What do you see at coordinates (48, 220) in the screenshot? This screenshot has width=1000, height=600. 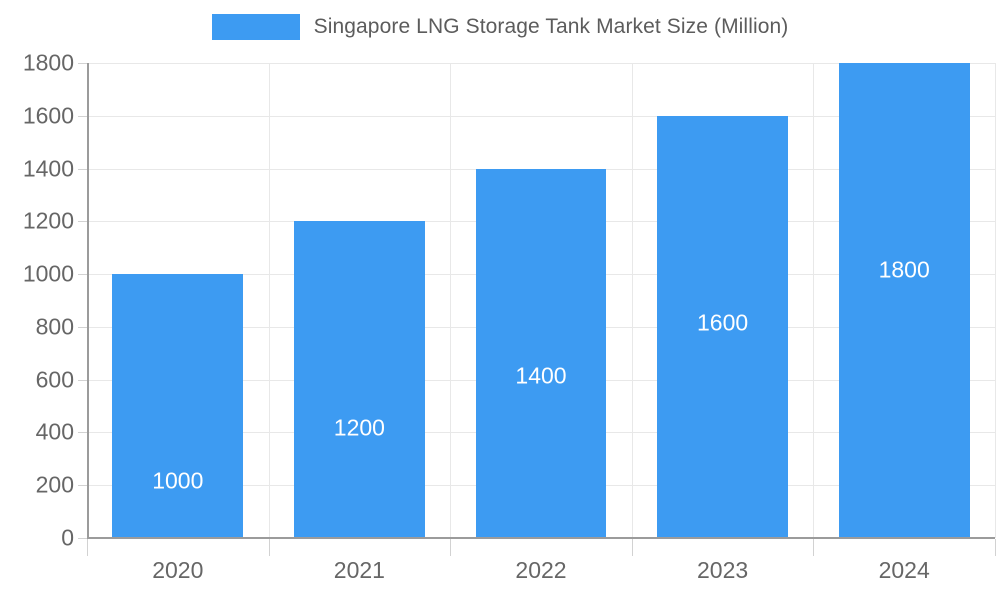 I see `y-axis-tick-label: 1200` at bounding box center [48, 220].